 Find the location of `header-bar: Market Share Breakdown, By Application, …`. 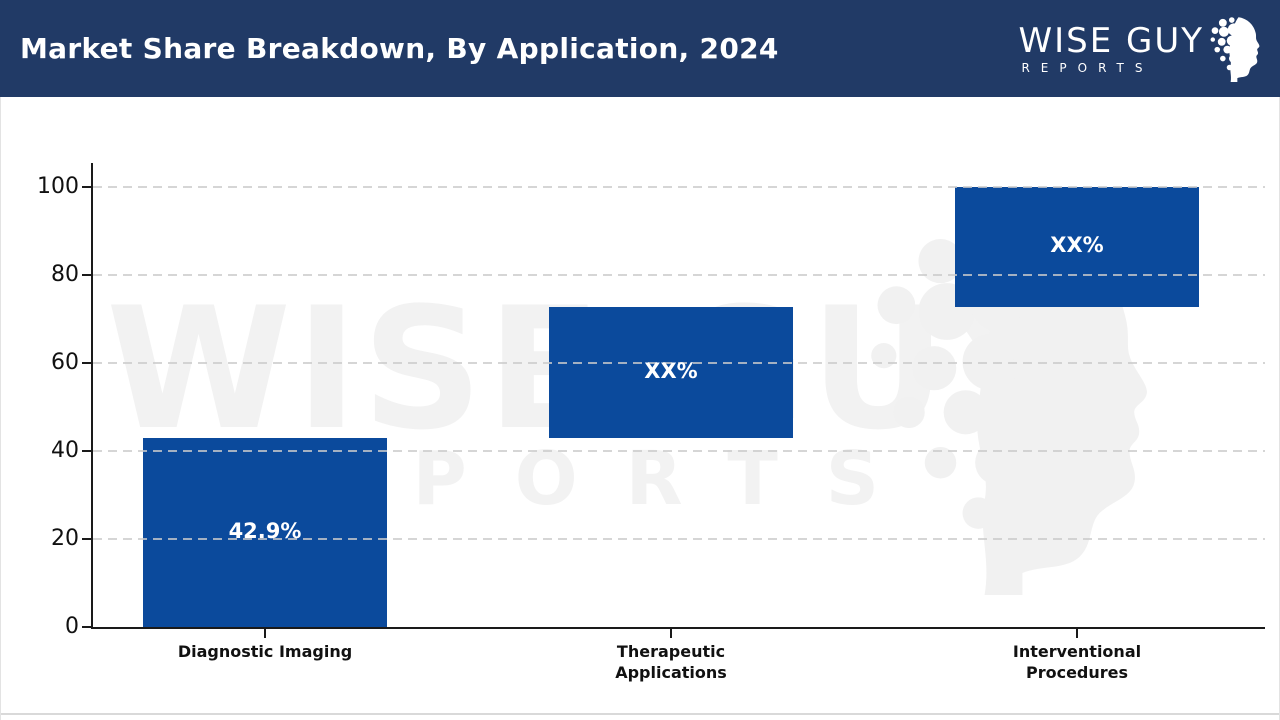

header-bar: Market Share Breakdown, By Application, … is located at coordinates (640, 48).